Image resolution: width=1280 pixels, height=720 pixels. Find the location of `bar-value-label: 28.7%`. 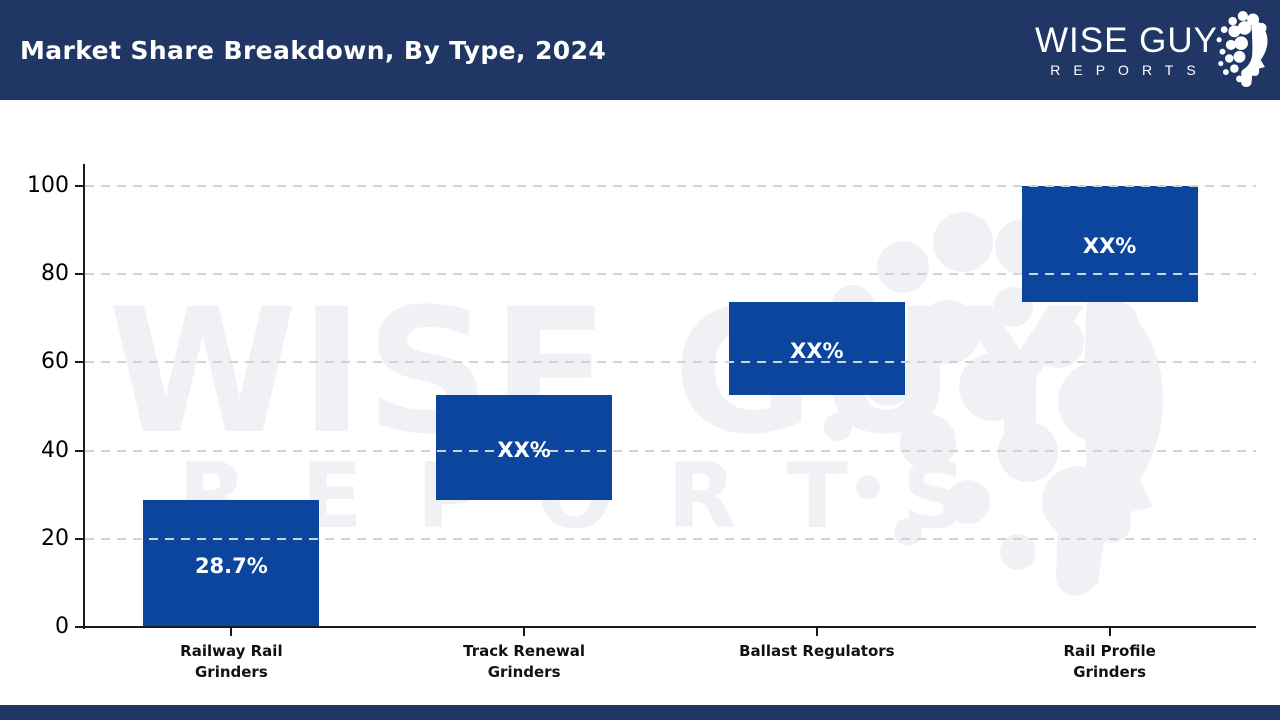

bar-value-label: 28.7% is located at coordinates (231, 565).